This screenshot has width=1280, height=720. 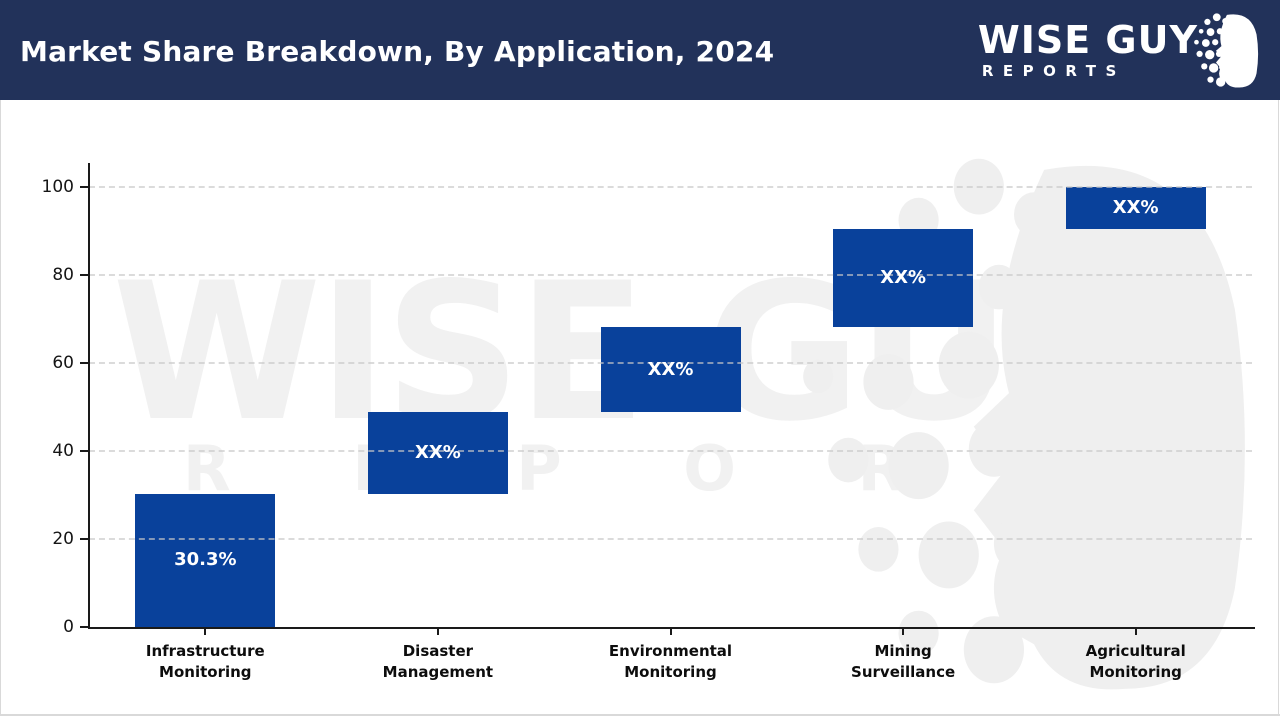 I want to click on x-axis-line, so click(x=671, y=628).